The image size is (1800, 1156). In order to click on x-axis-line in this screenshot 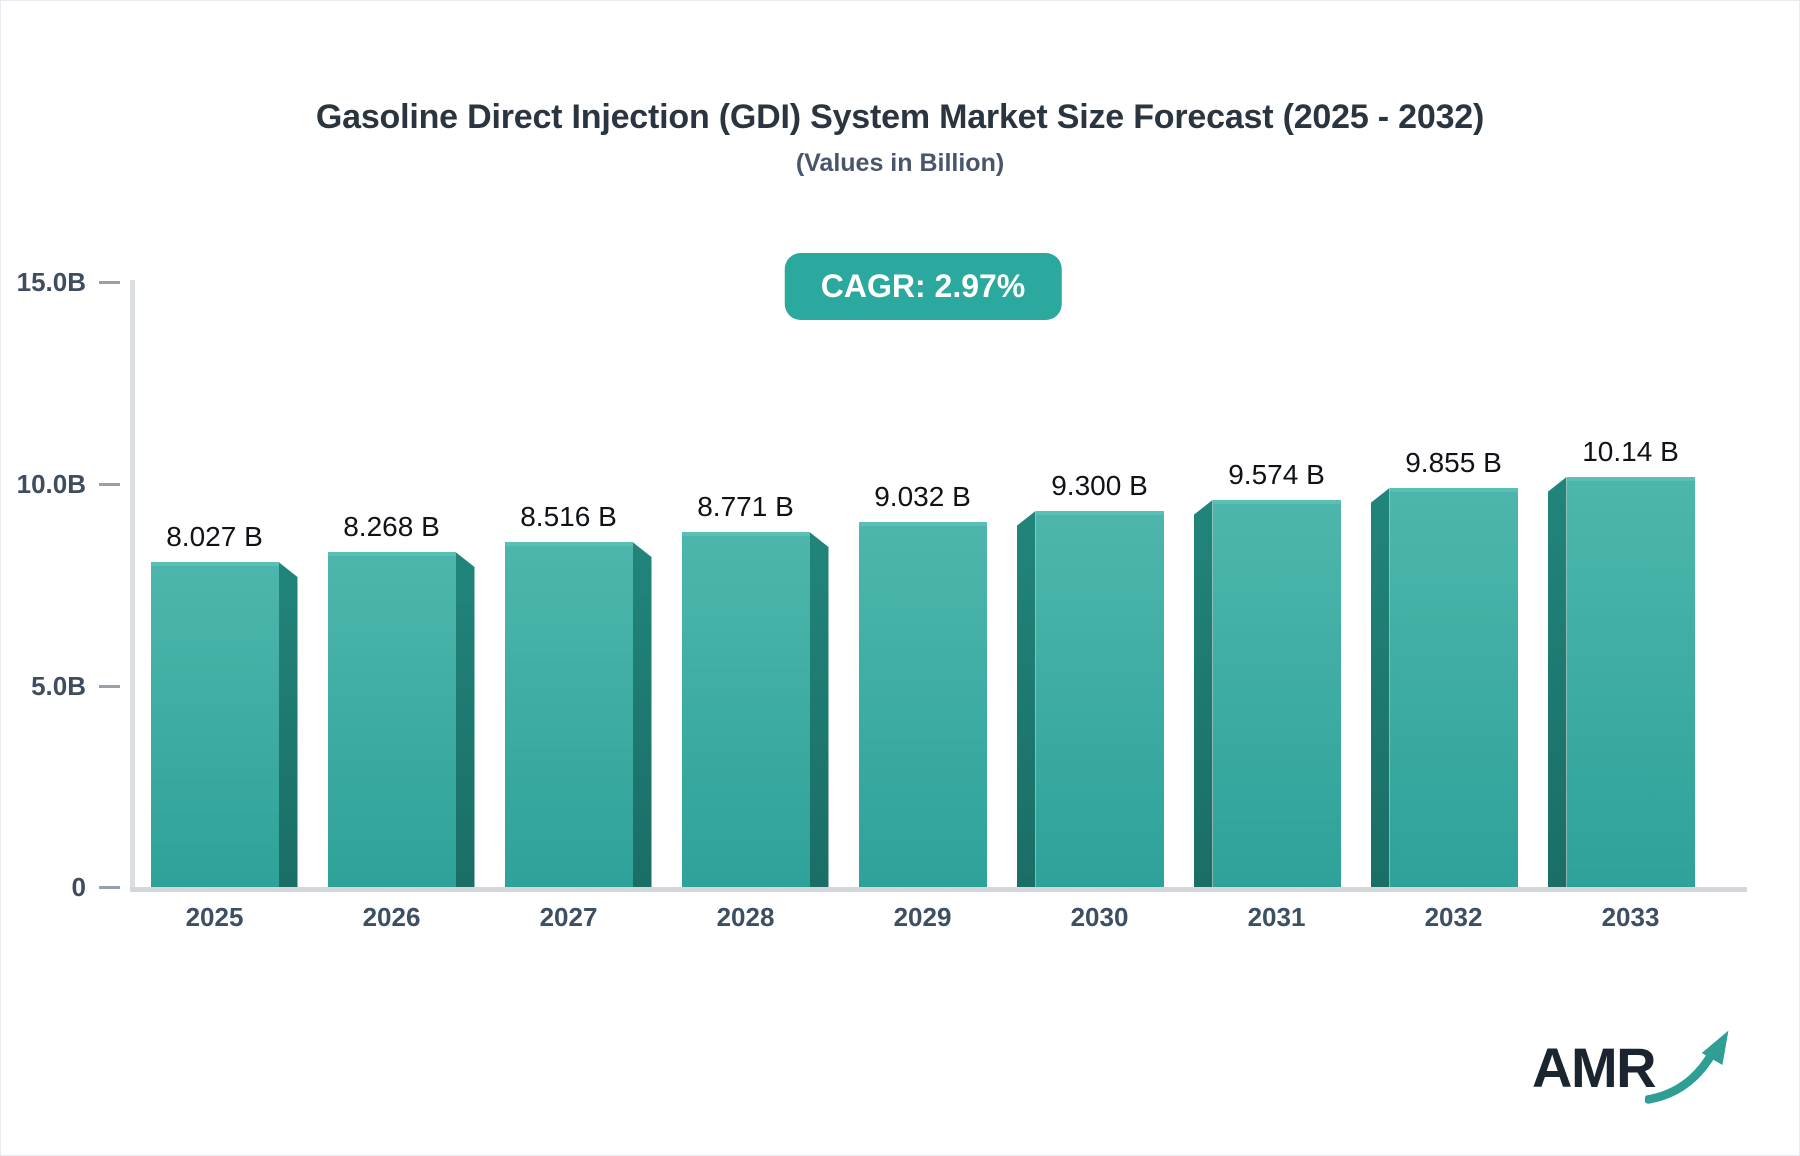, I will do `click(938, 889)`.